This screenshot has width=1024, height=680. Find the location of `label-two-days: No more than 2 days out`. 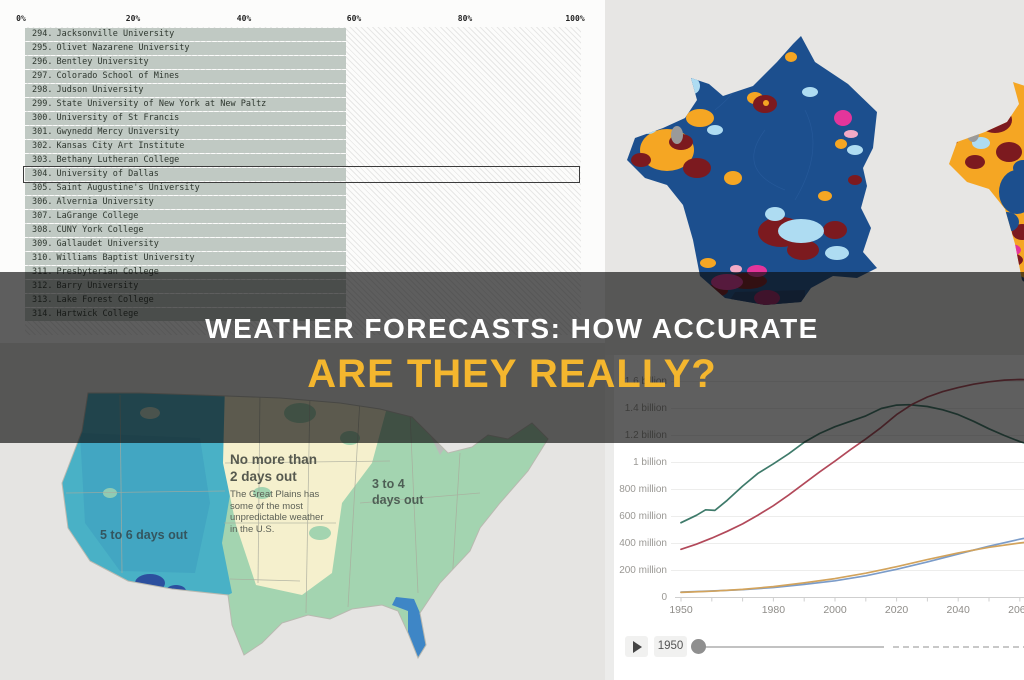

label-two-days: No more than 2 days out is located at coordinates (274, 468).